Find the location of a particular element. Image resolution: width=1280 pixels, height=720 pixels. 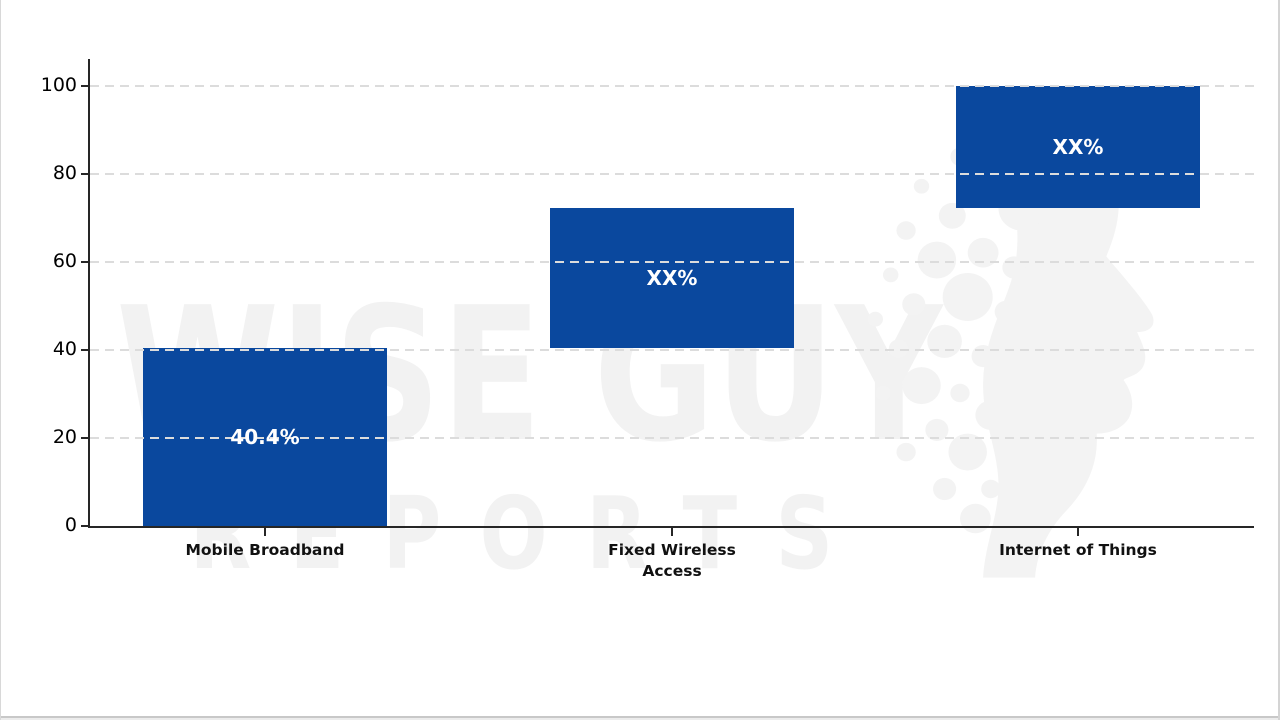

y-tick-label-0: 0 is located at coordinates (70, 525).